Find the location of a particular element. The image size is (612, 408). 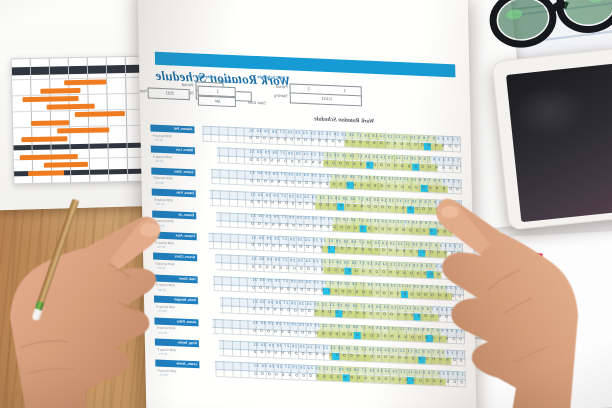

gantt-bar-group is located at coordinates (77, 117).